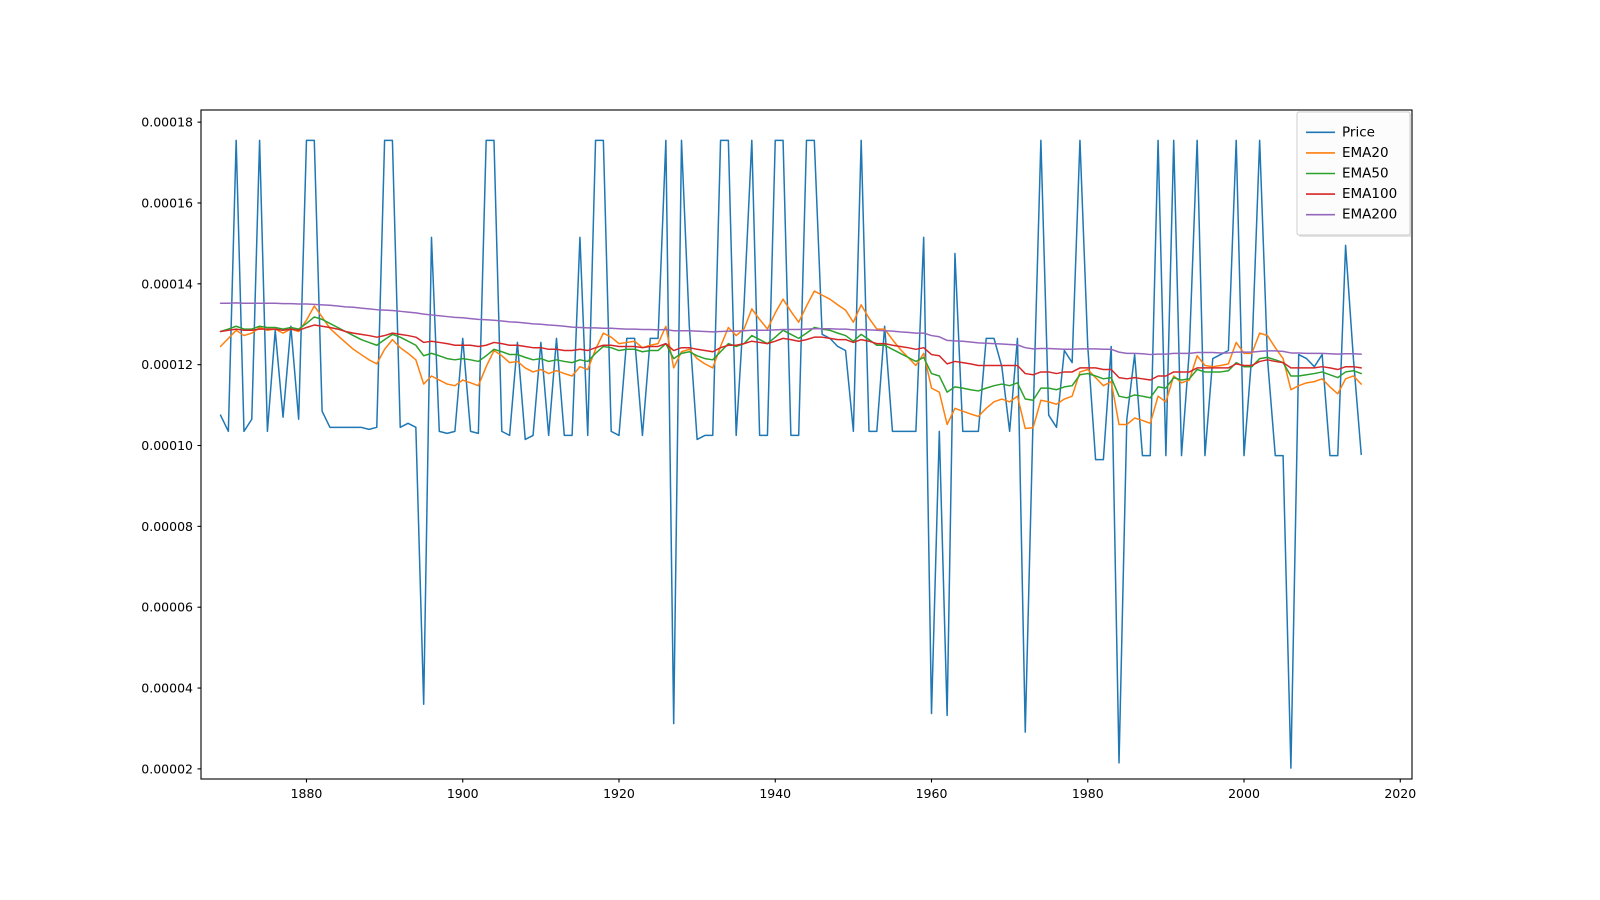 This screenshot has width=1600, height=900. Describe the element at coordinates (1358, 132) in the screenshot. I see `legend-label-price: Price` at that location.